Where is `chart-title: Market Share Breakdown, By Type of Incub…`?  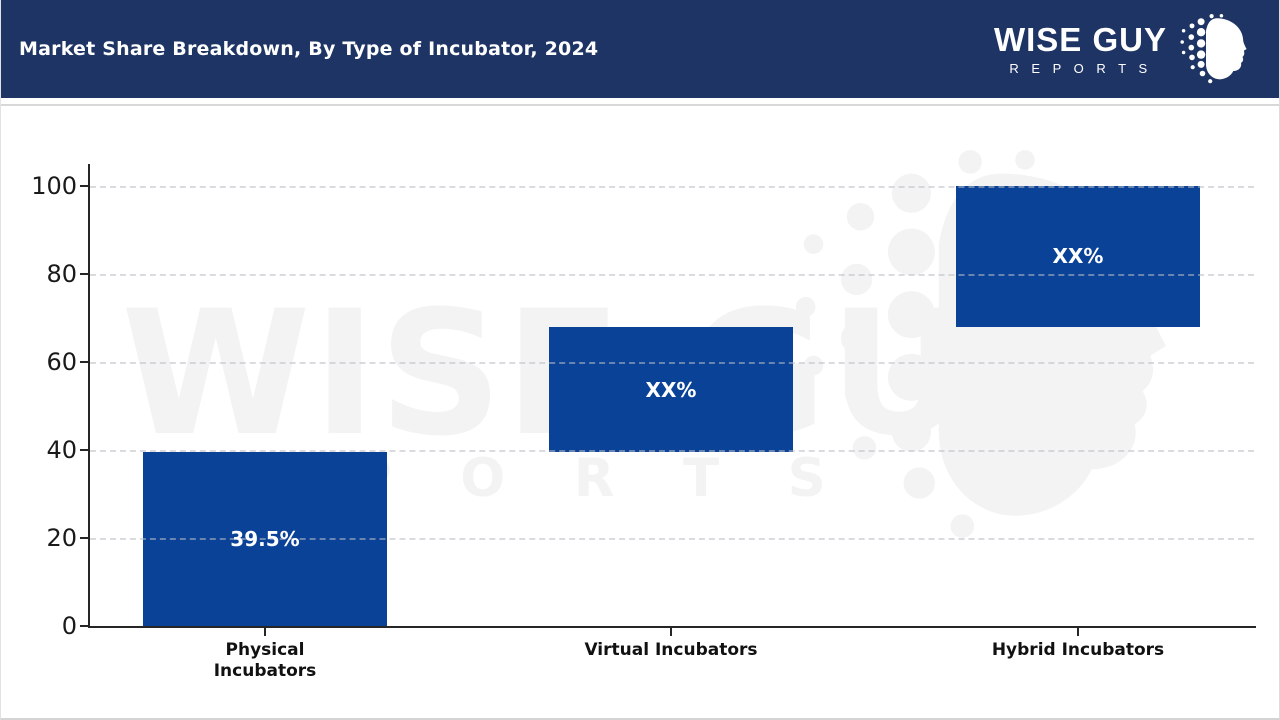 chart-title: Market Share Breakdown, By Type of Incub… is located at coordinates (309, 49).